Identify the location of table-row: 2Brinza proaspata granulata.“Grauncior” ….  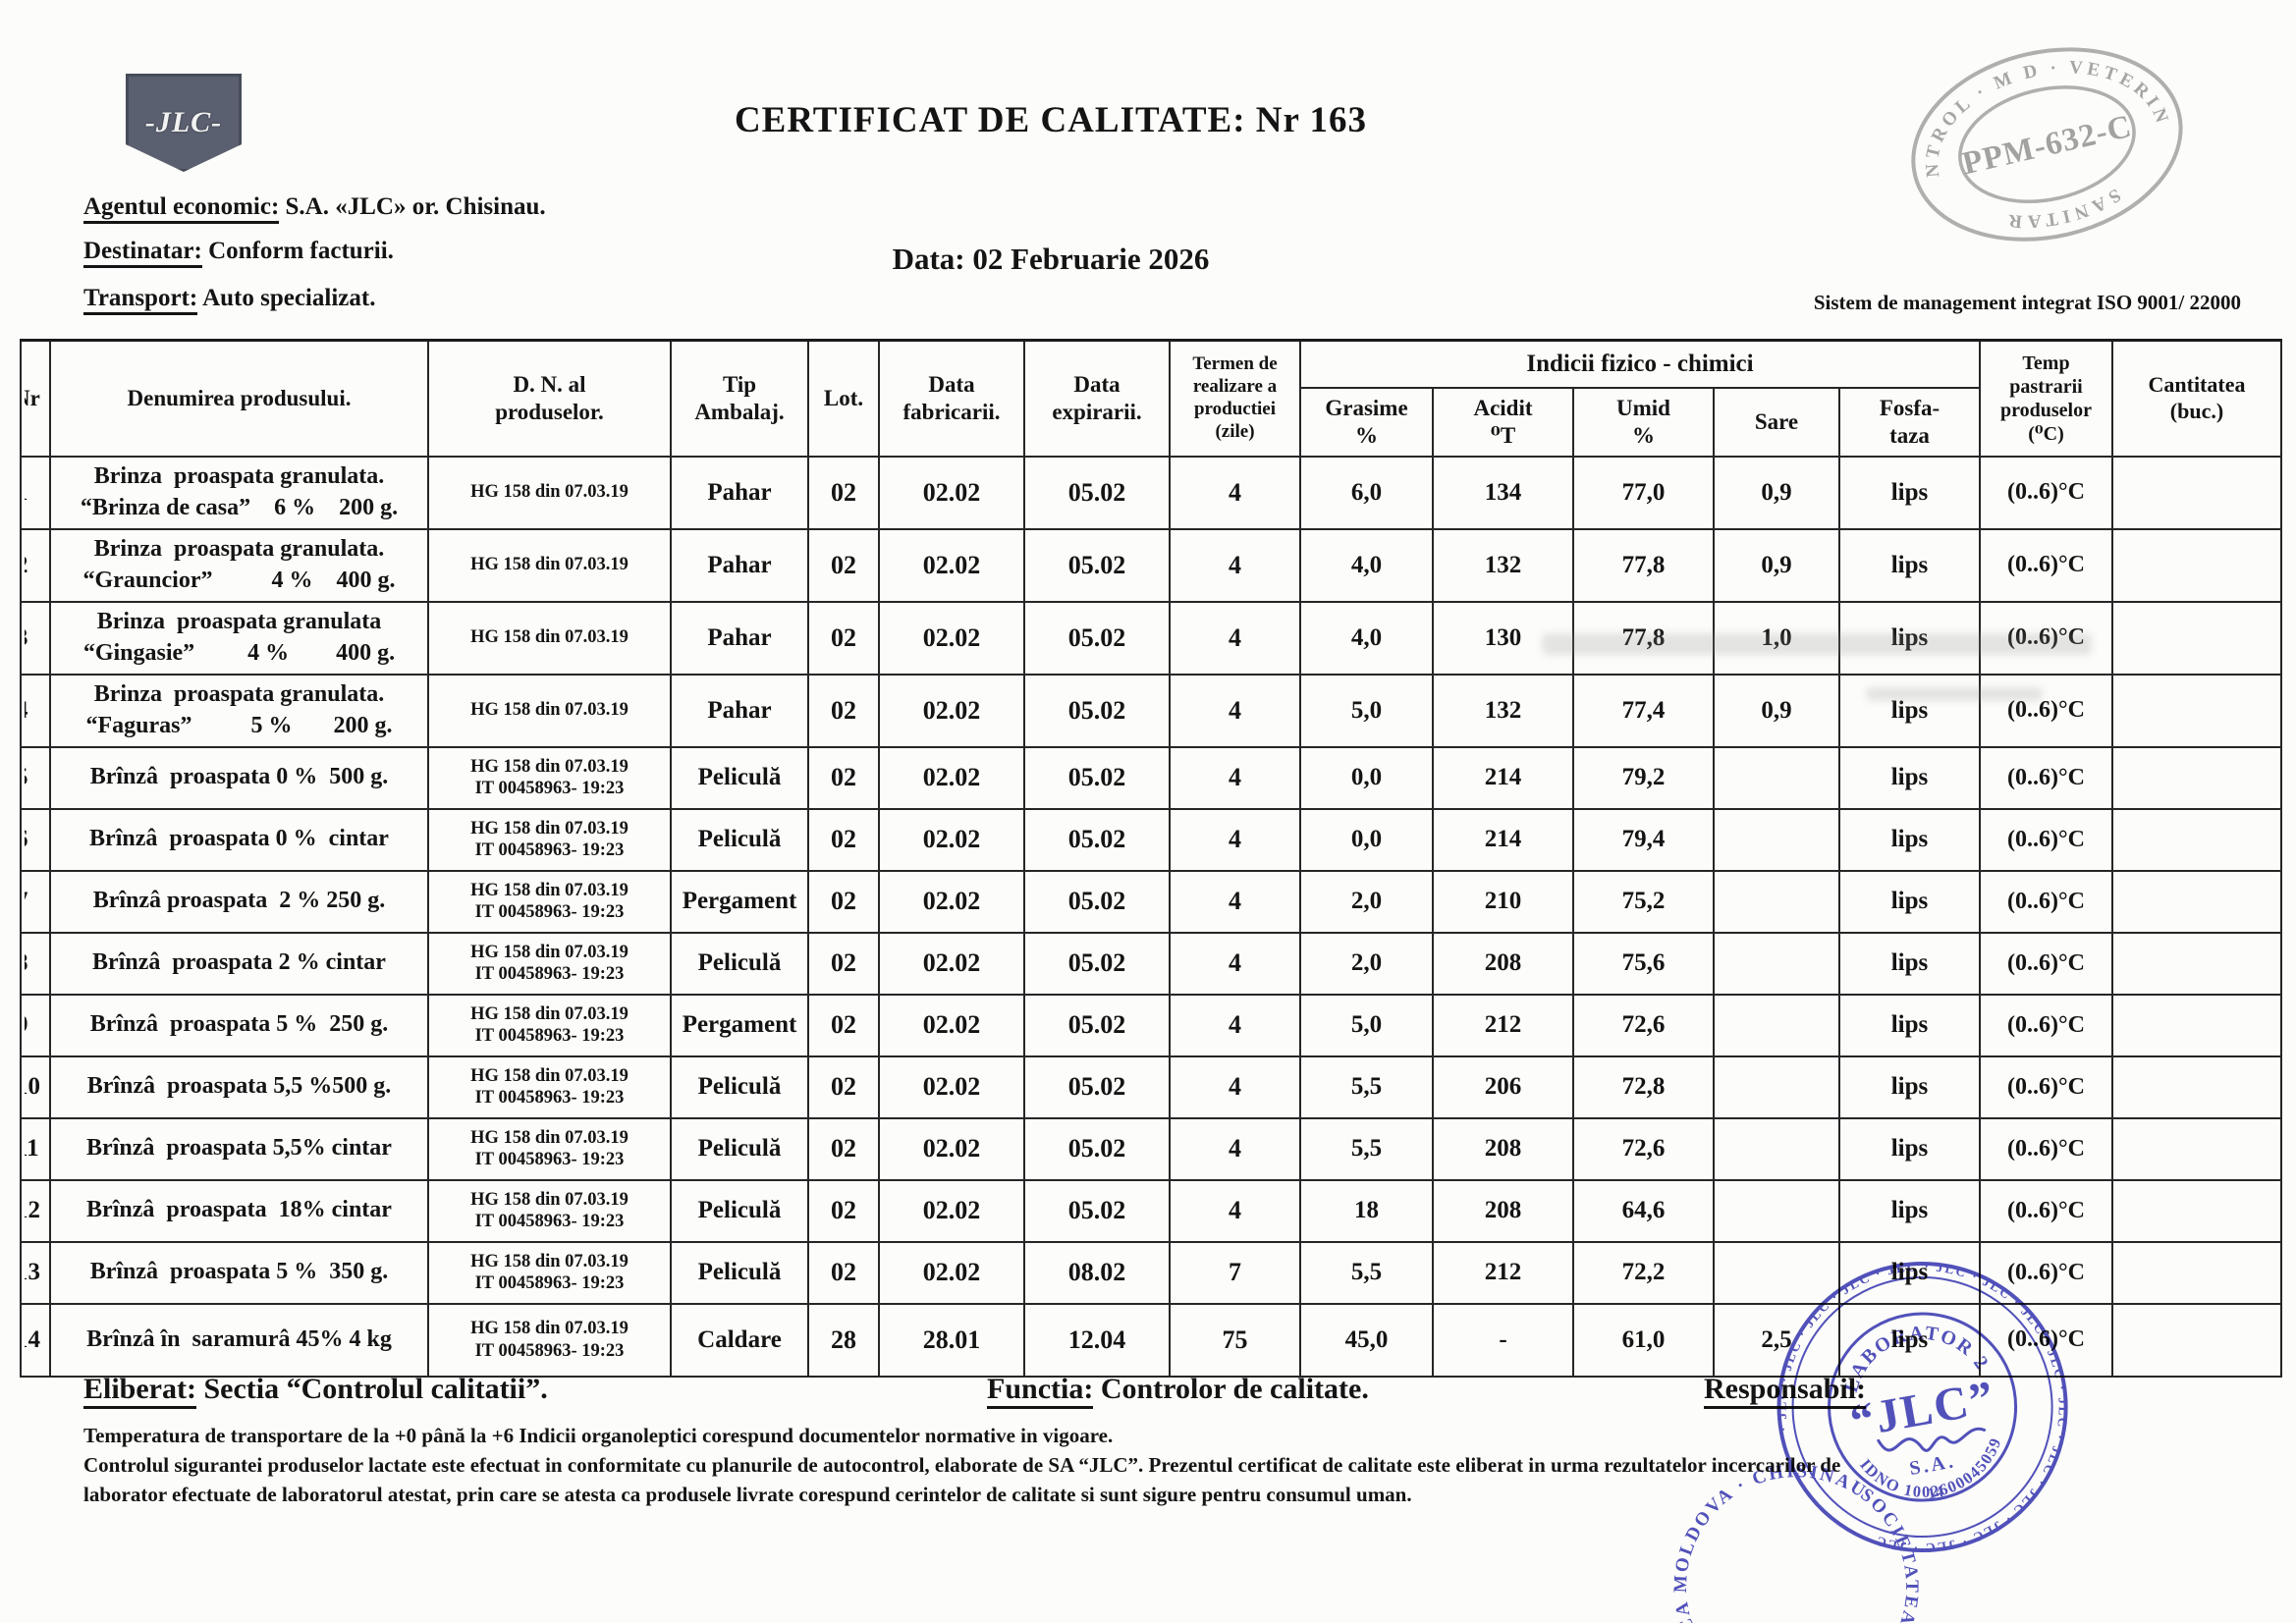
(1151, 565).